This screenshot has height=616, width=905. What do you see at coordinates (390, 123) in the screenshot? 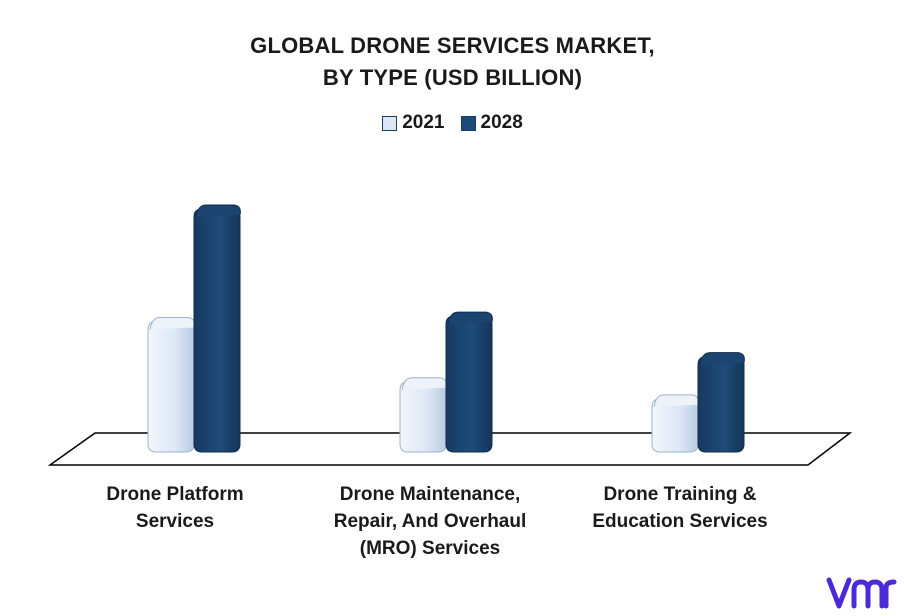
I see `legend-swatch-2021` at bounding box center [390, 123].